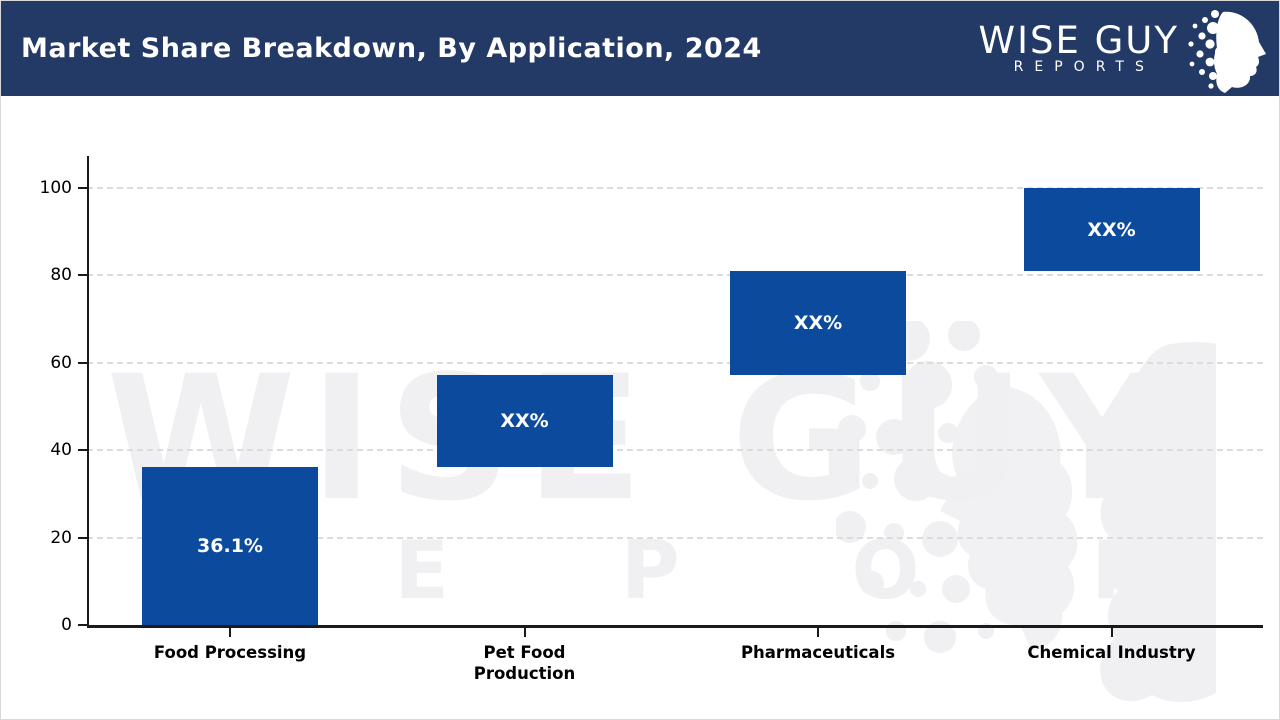  I want to click on brand-wordmark: WISE GUY REPORTS, so click(1078, 46).